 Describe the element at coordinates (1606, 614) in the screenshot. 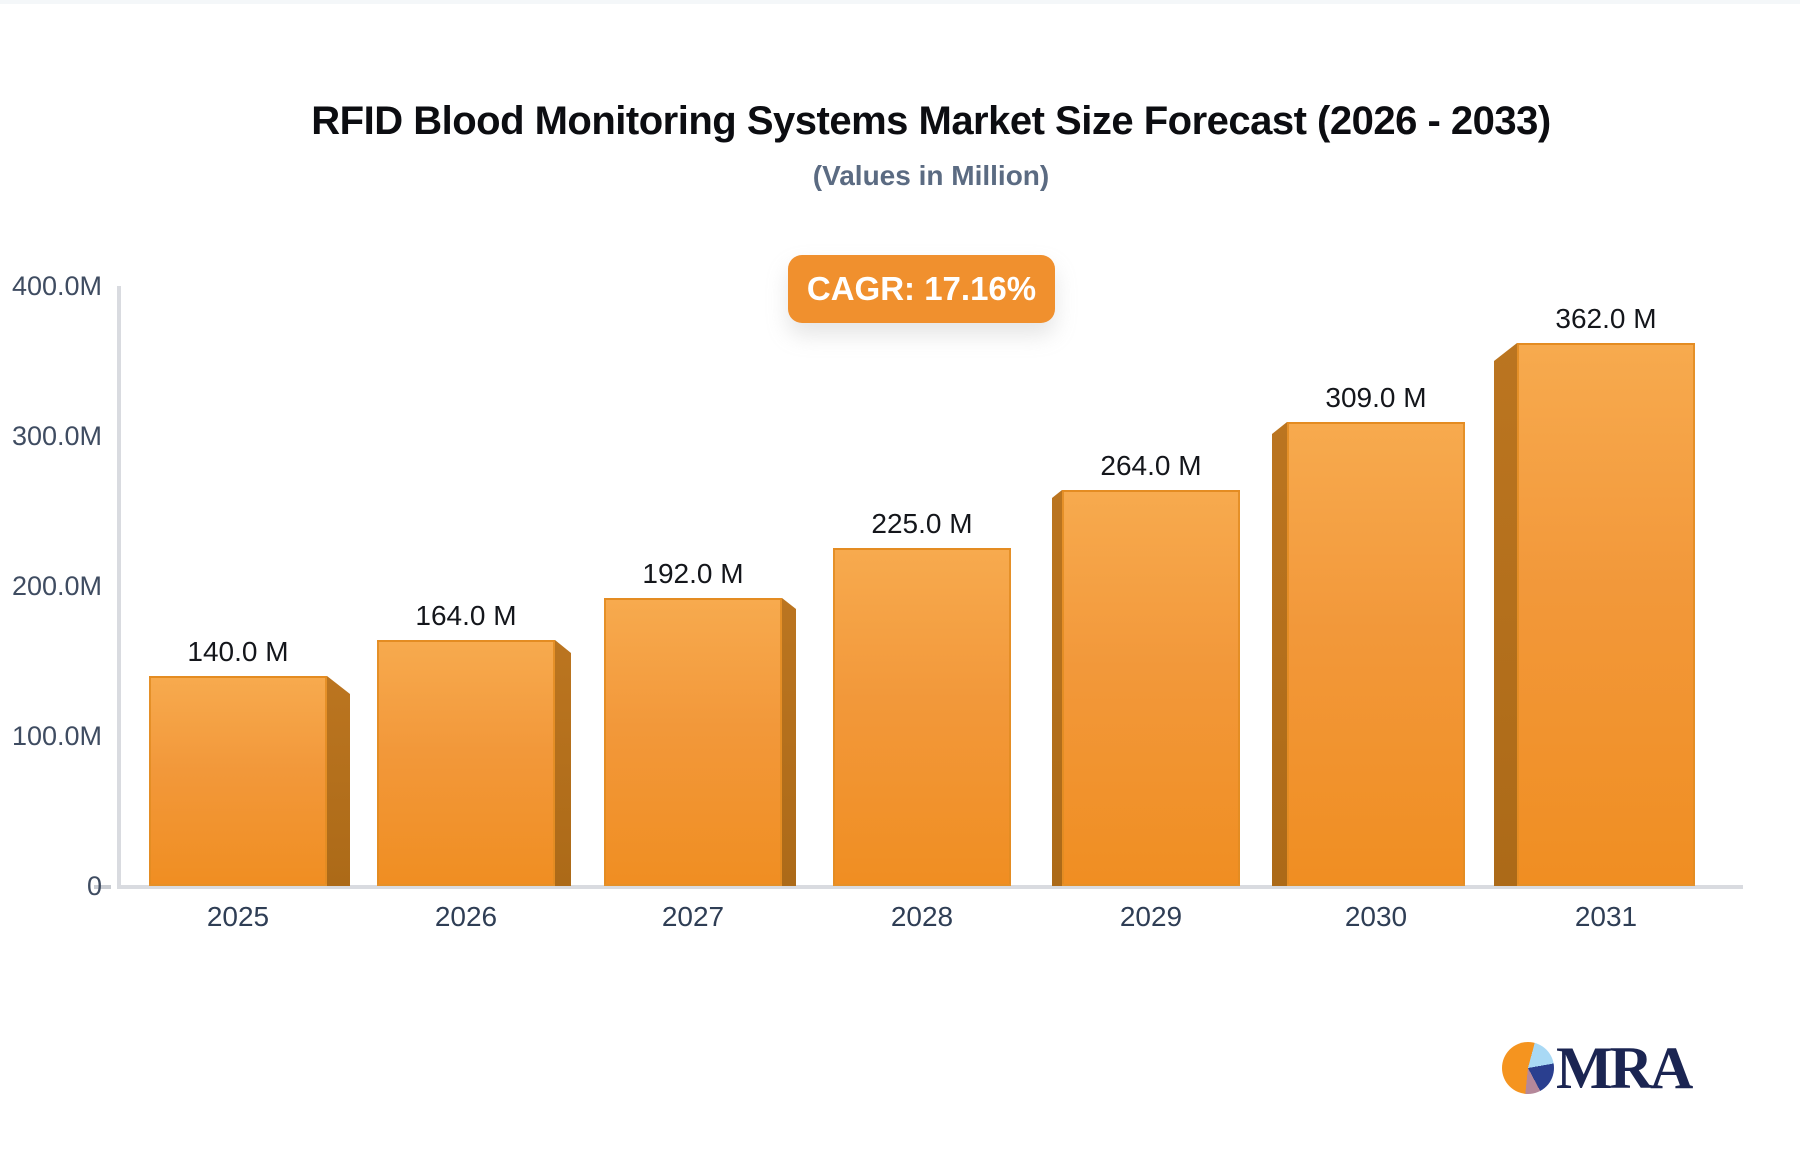

I see `bar-2031` at that location.